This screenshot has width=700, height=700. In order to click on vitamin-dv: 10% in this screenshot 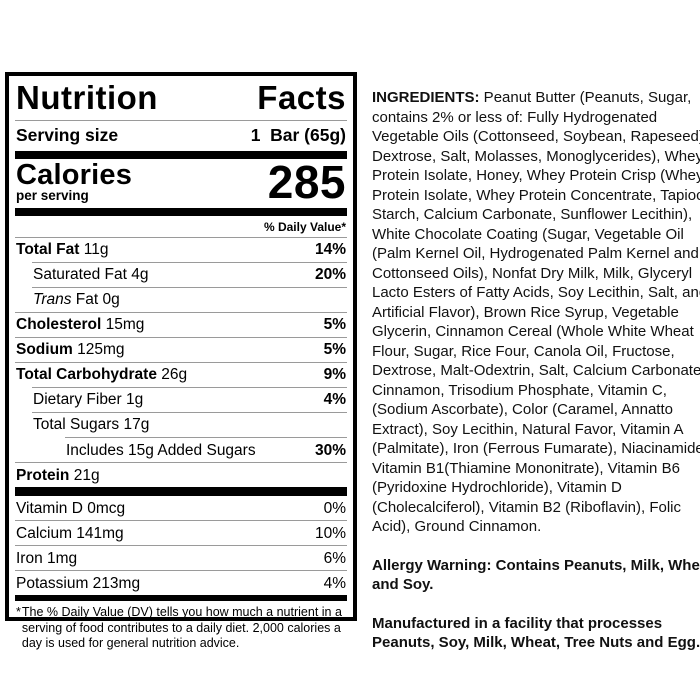, I will do `click(330, 533)`.